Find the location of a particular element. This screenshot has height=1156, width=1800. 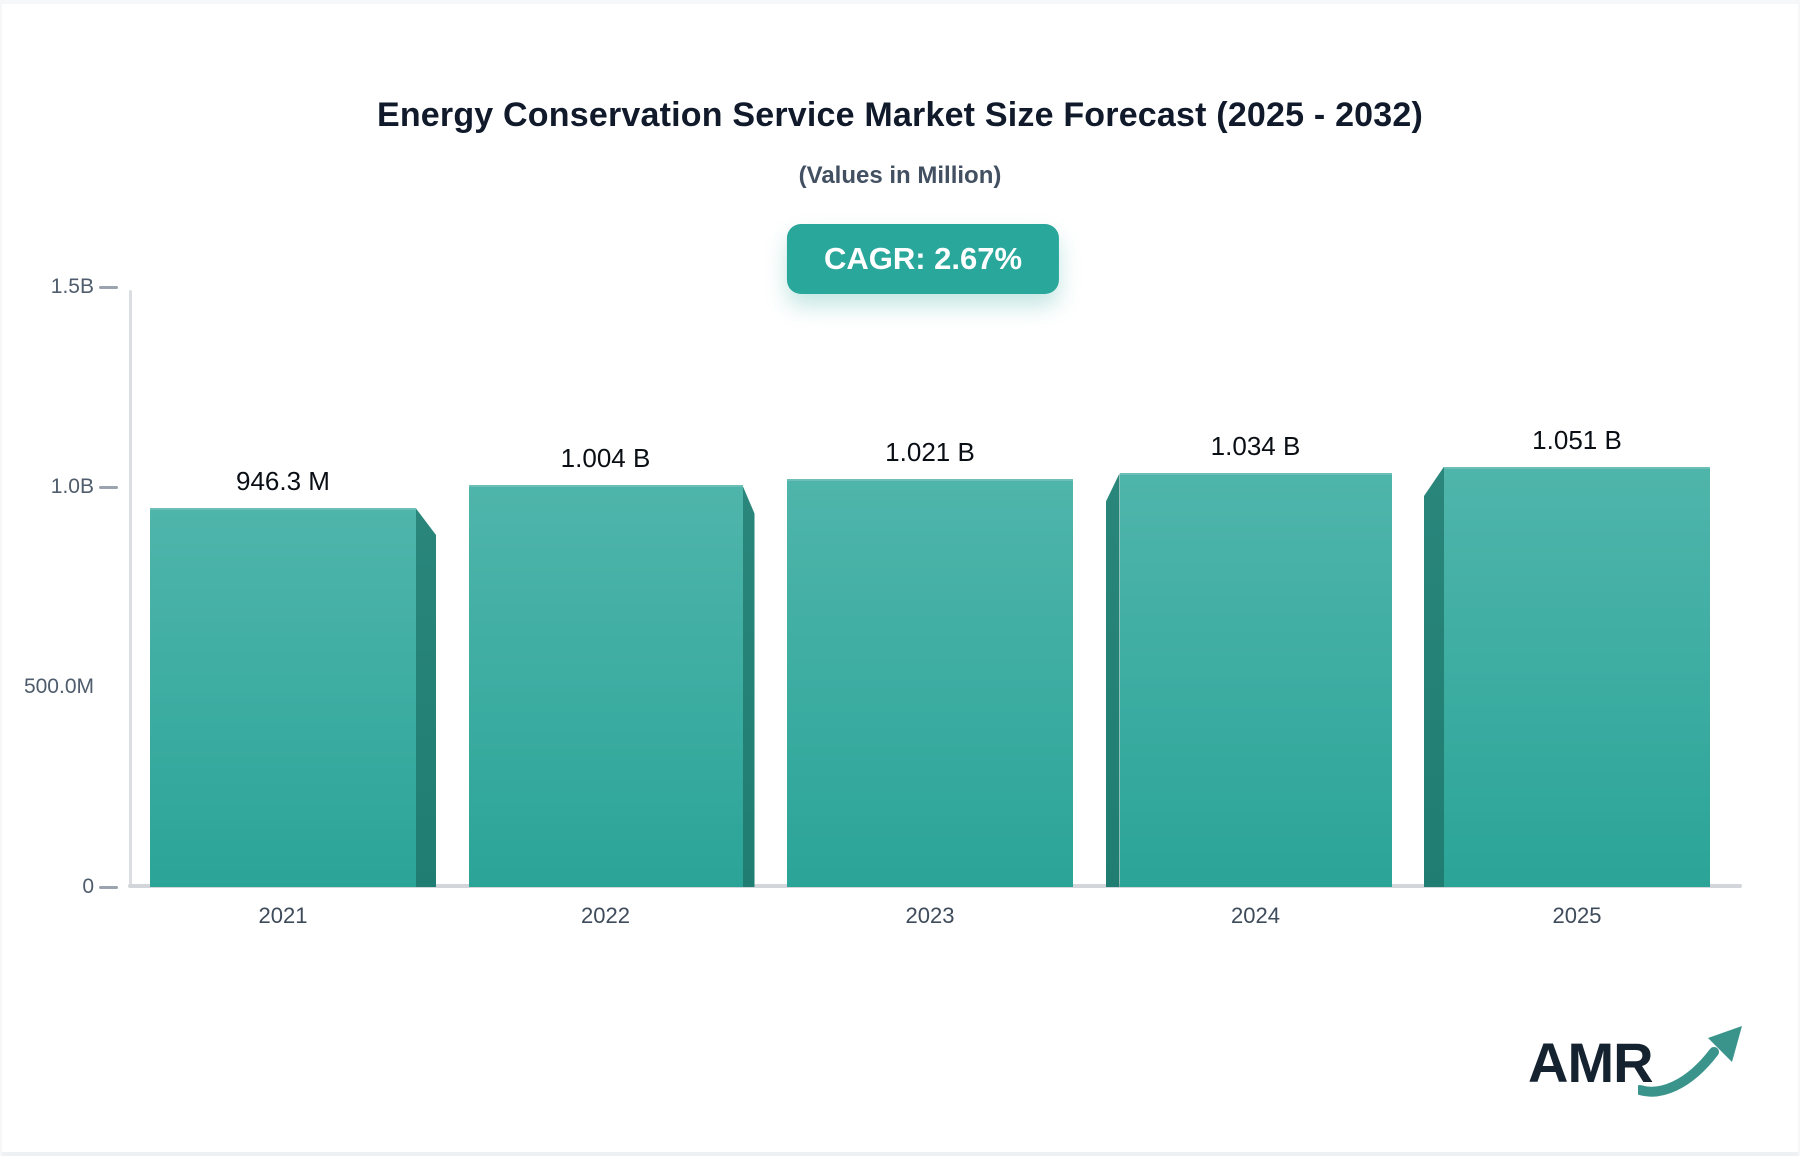

bar-value-label: 946.3 M is located at coordinates (283, 481).